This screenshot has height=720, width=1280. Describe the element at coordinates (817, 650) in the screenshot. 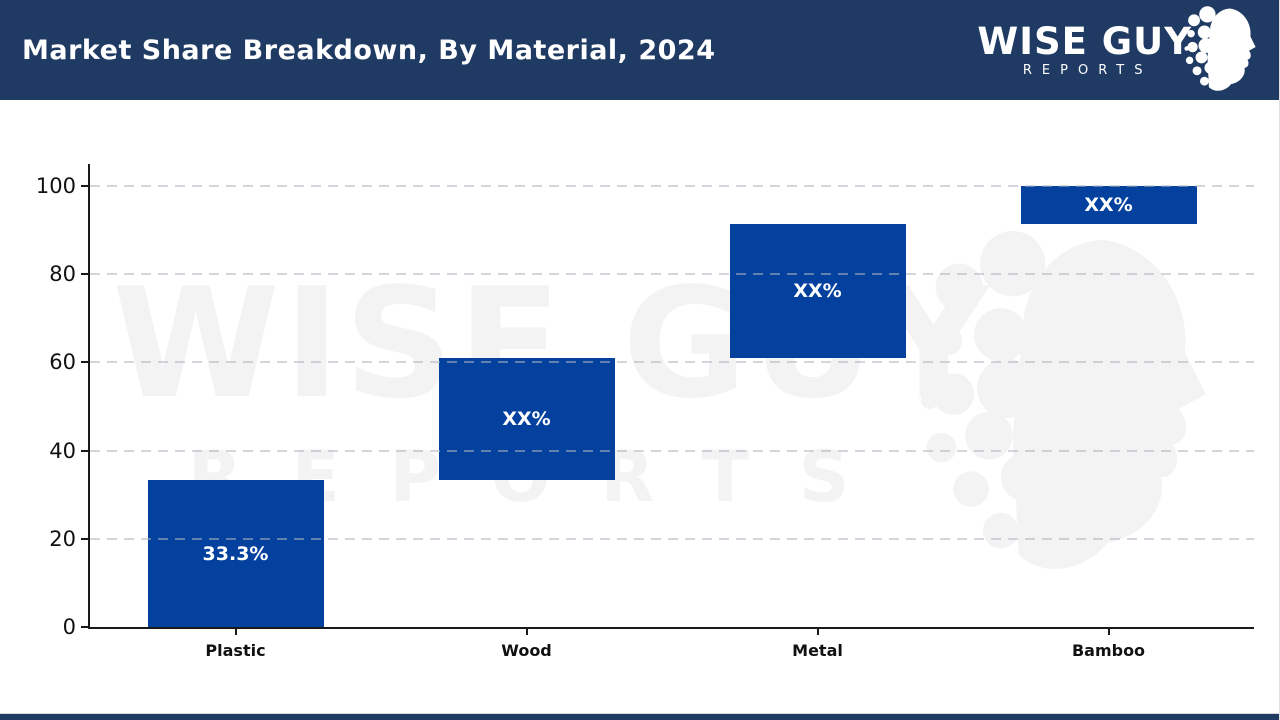

I see `x-label-metal: Metal` at that location.